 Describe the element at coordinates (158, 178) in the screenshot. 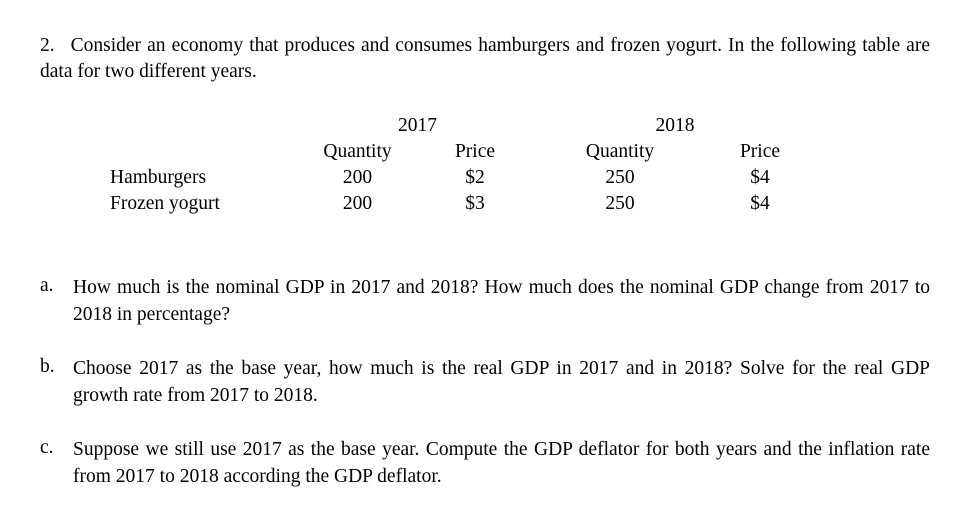

I see `row-label: Hamburgers` at that location.